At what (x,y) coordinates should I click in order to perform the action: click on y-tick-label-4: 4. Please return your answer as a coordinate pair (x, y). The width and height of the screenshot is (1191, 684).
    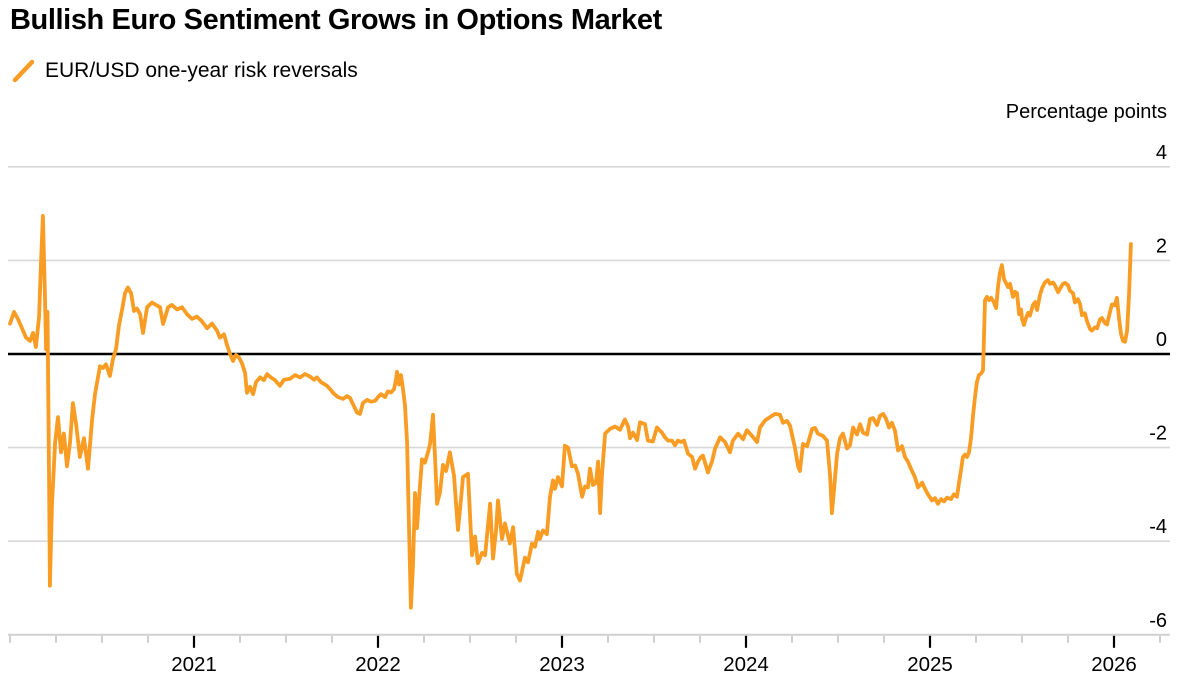
    Looking at the image, I should click on (1161, 153).